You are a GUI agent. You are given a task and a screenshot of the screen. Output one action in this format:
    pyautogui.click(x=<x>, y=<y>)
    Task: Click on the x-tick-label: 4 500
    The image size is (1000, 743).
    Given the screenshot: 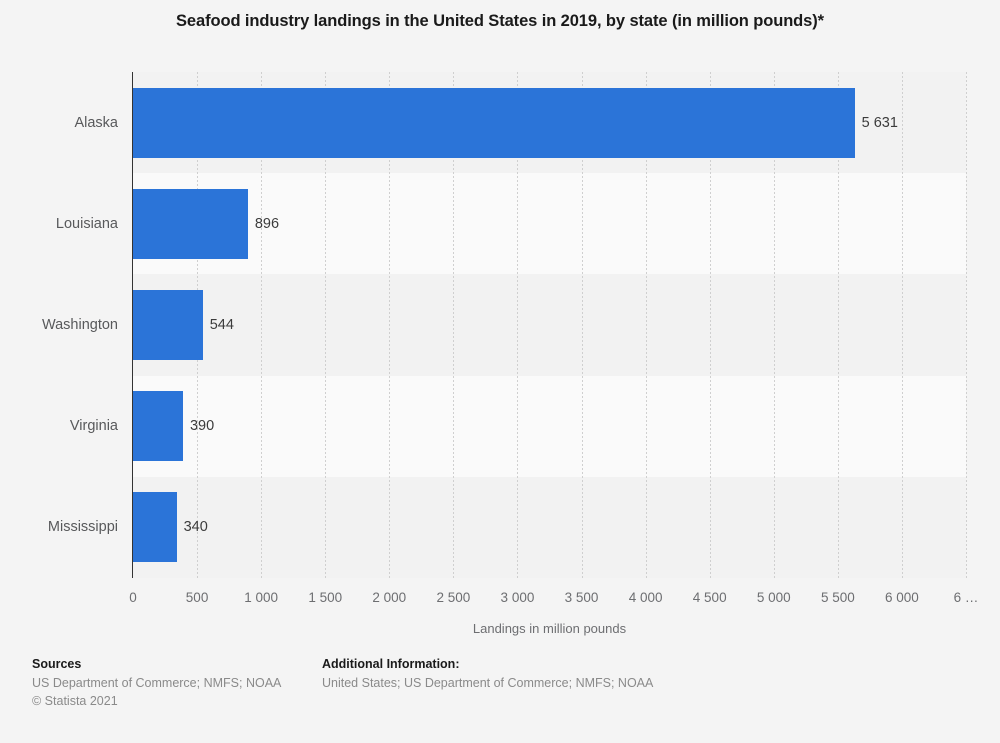 What is the action you would take?
    pyautogui.click(x=709, y=597)
    